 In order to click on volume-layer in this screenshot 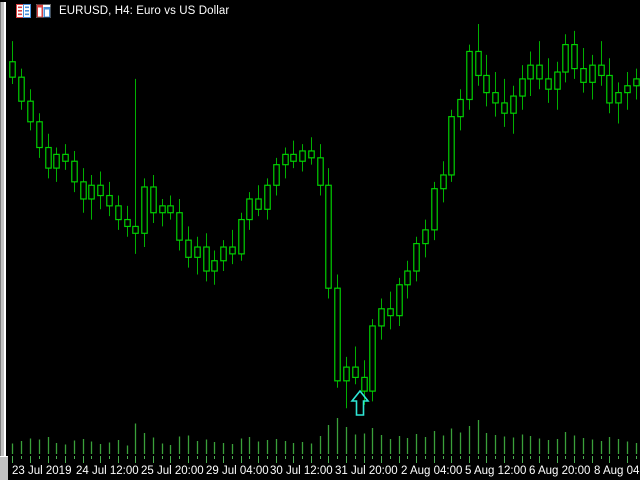, I will do `click(324, 436)`.